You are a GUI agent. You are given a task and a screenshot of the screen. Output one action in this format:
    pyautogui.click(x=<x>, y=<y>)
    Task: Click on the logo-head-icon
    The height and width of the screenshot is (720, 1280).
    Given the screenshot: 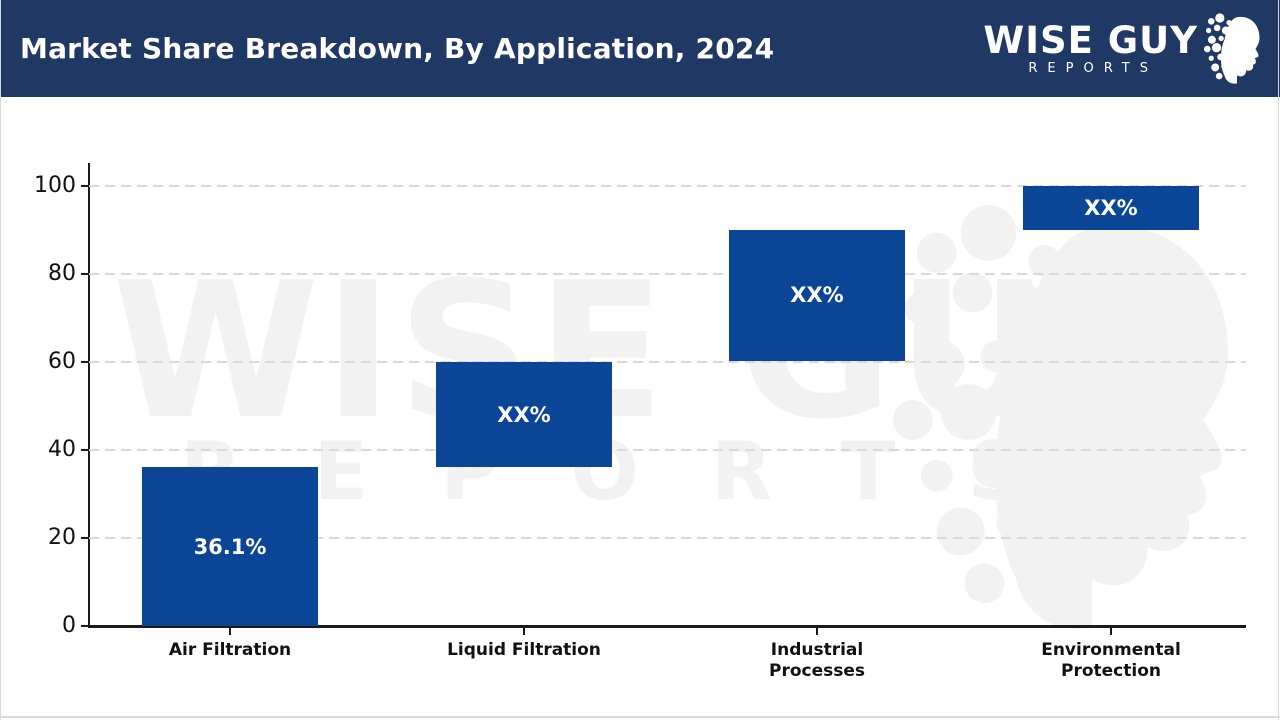 What is the action you would take?
    pyautogui.click(x=1231, y=48)
    